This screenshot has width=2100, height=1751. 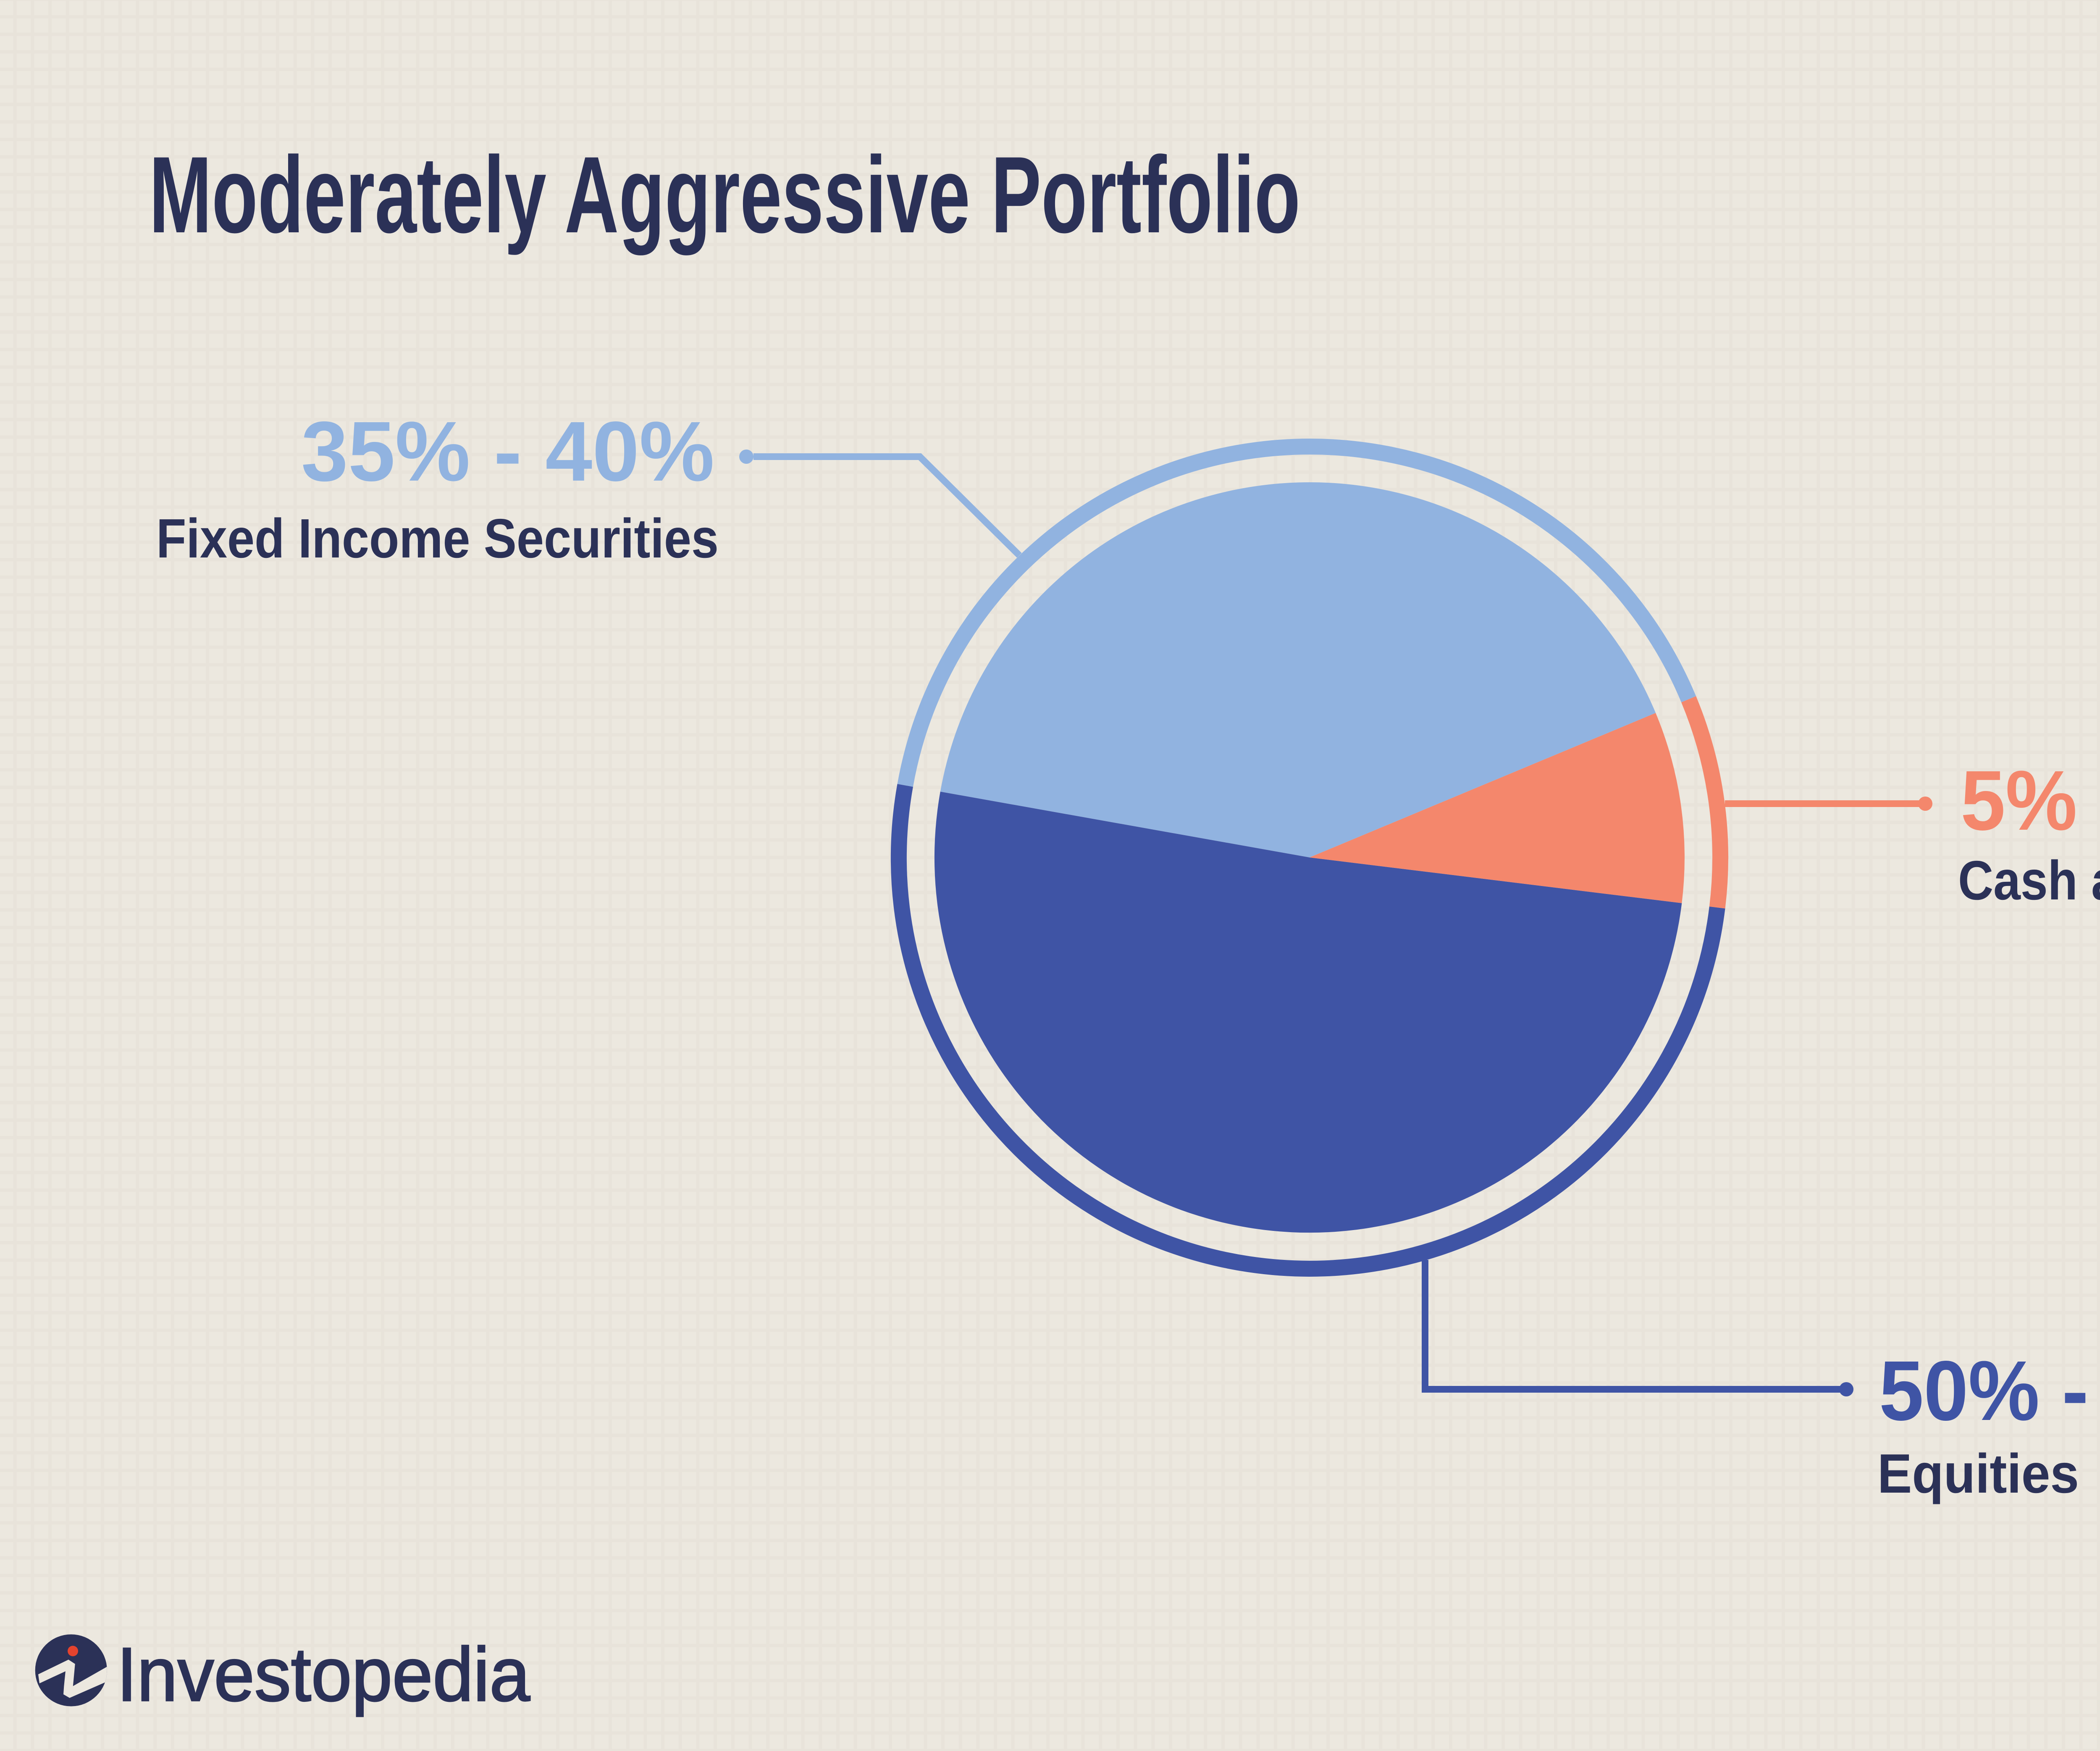 What do you see at coordinates (437, 538) in the screenshot?
I see `svg-text: Fixed Income Securities` at bounding box center [437, 538].